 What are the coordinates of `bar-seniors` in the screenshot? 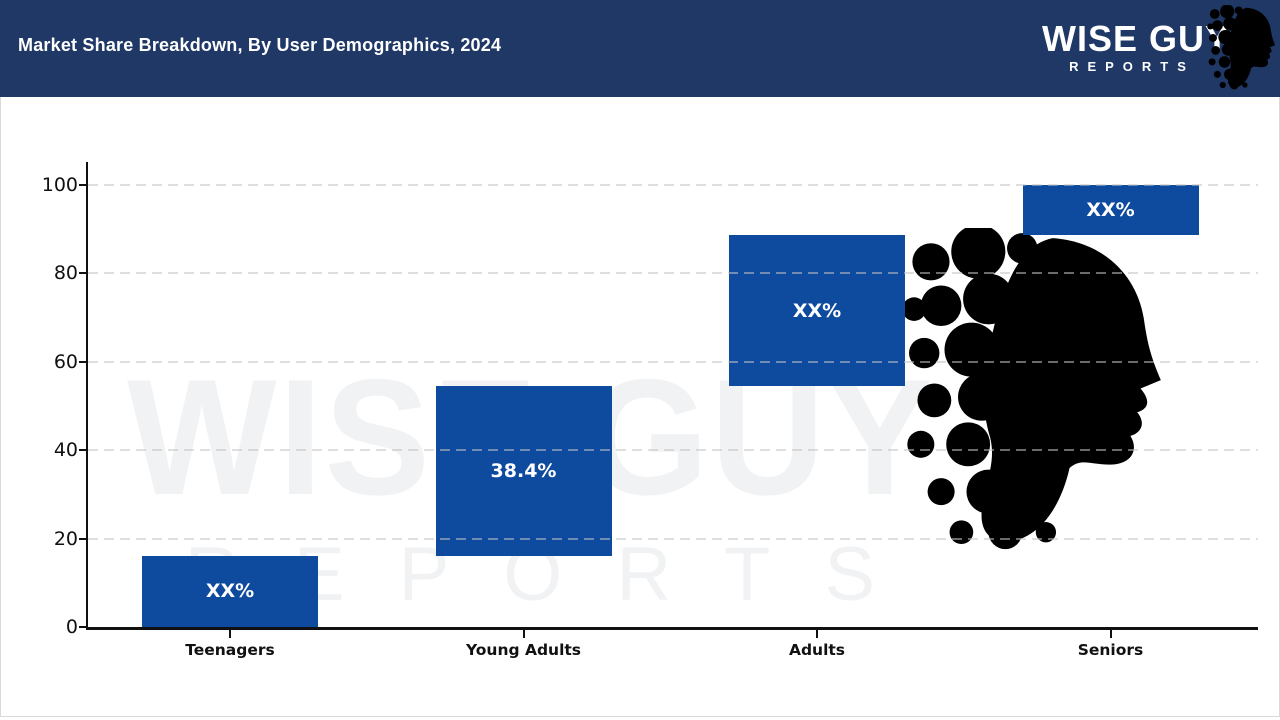 It's located at (1110, 210).